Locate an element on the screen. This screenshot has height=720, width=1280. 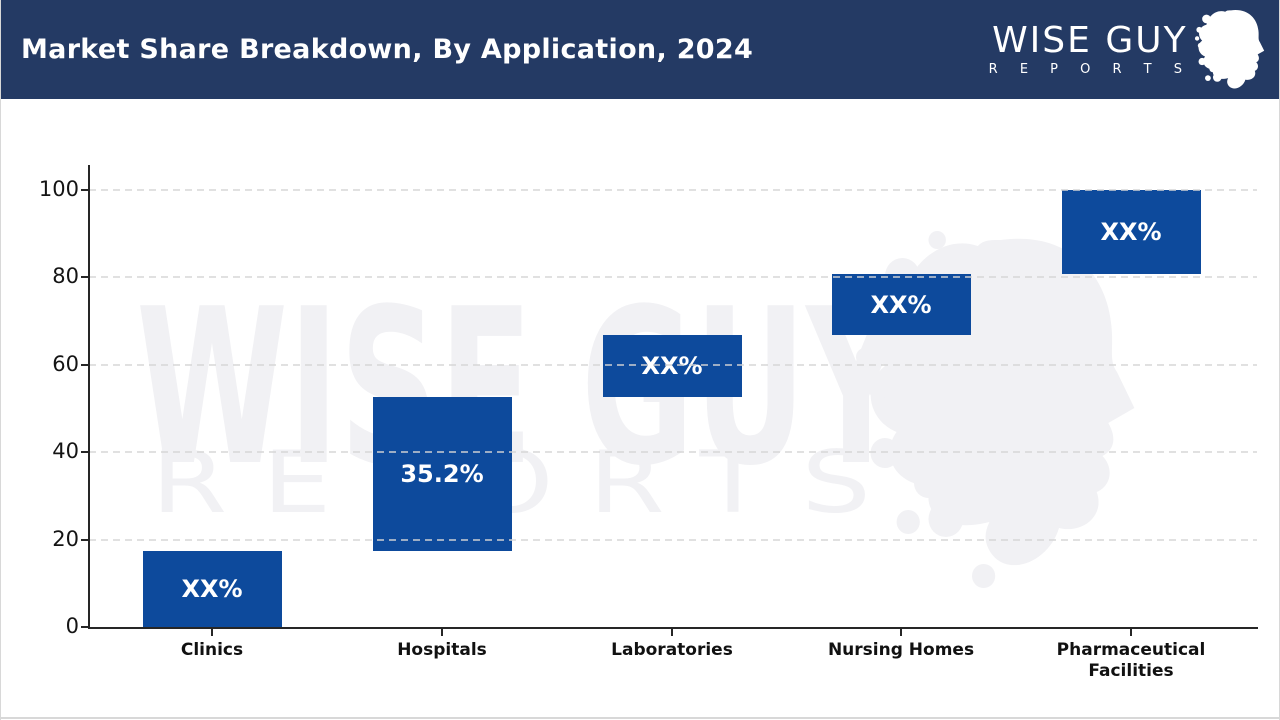
y-tick-label: 40 is located at coordinates (65, 451).